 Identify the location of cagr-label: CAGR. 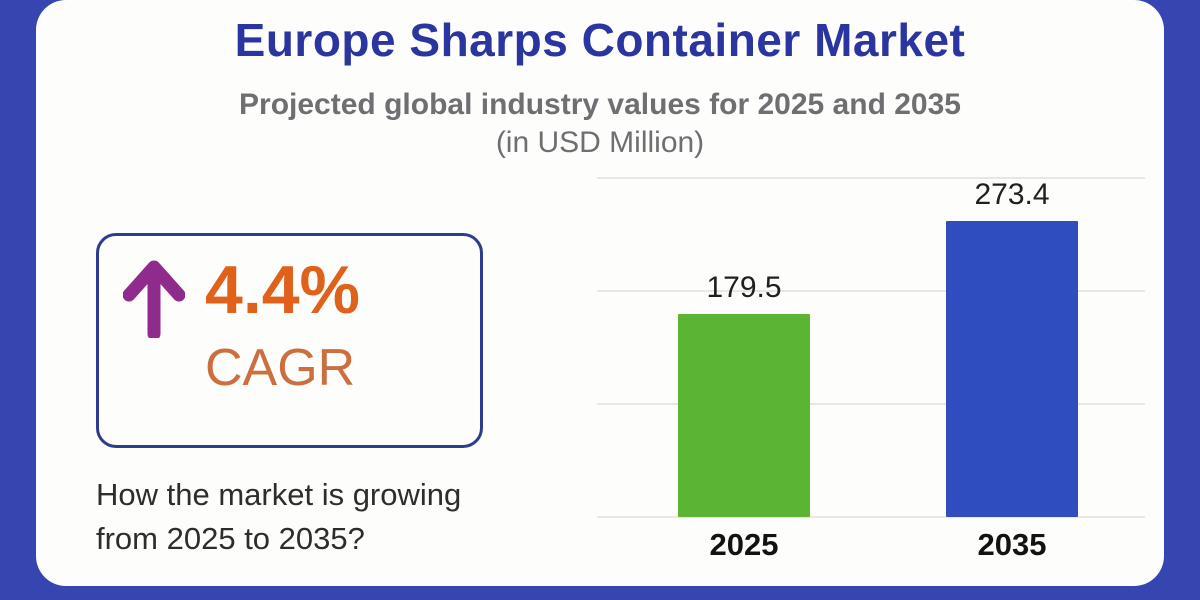
(280, 368).